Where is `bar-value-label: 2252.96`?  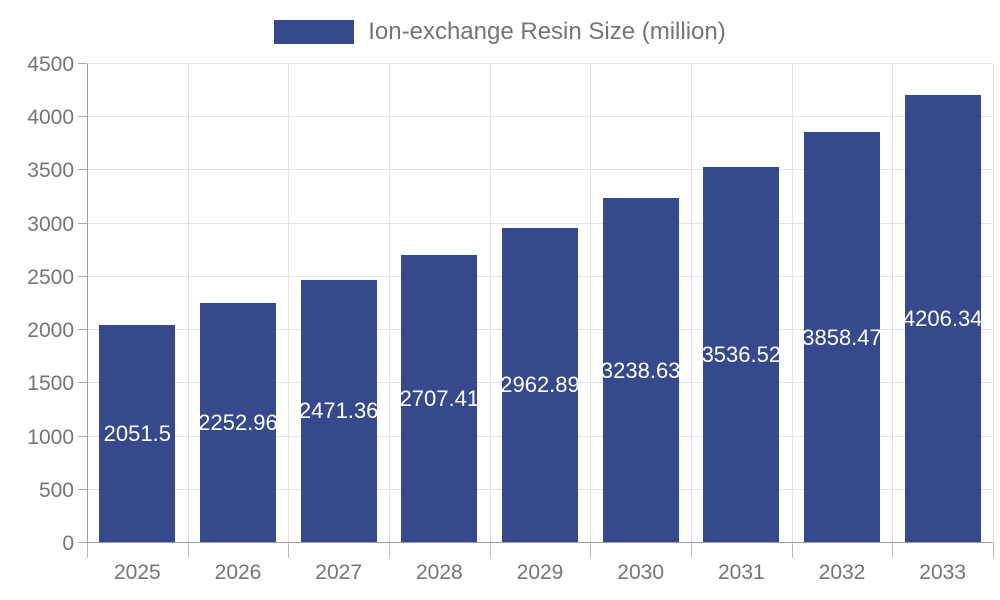
bar-value-label: 2252.96 is located at coordinates (238, 423).